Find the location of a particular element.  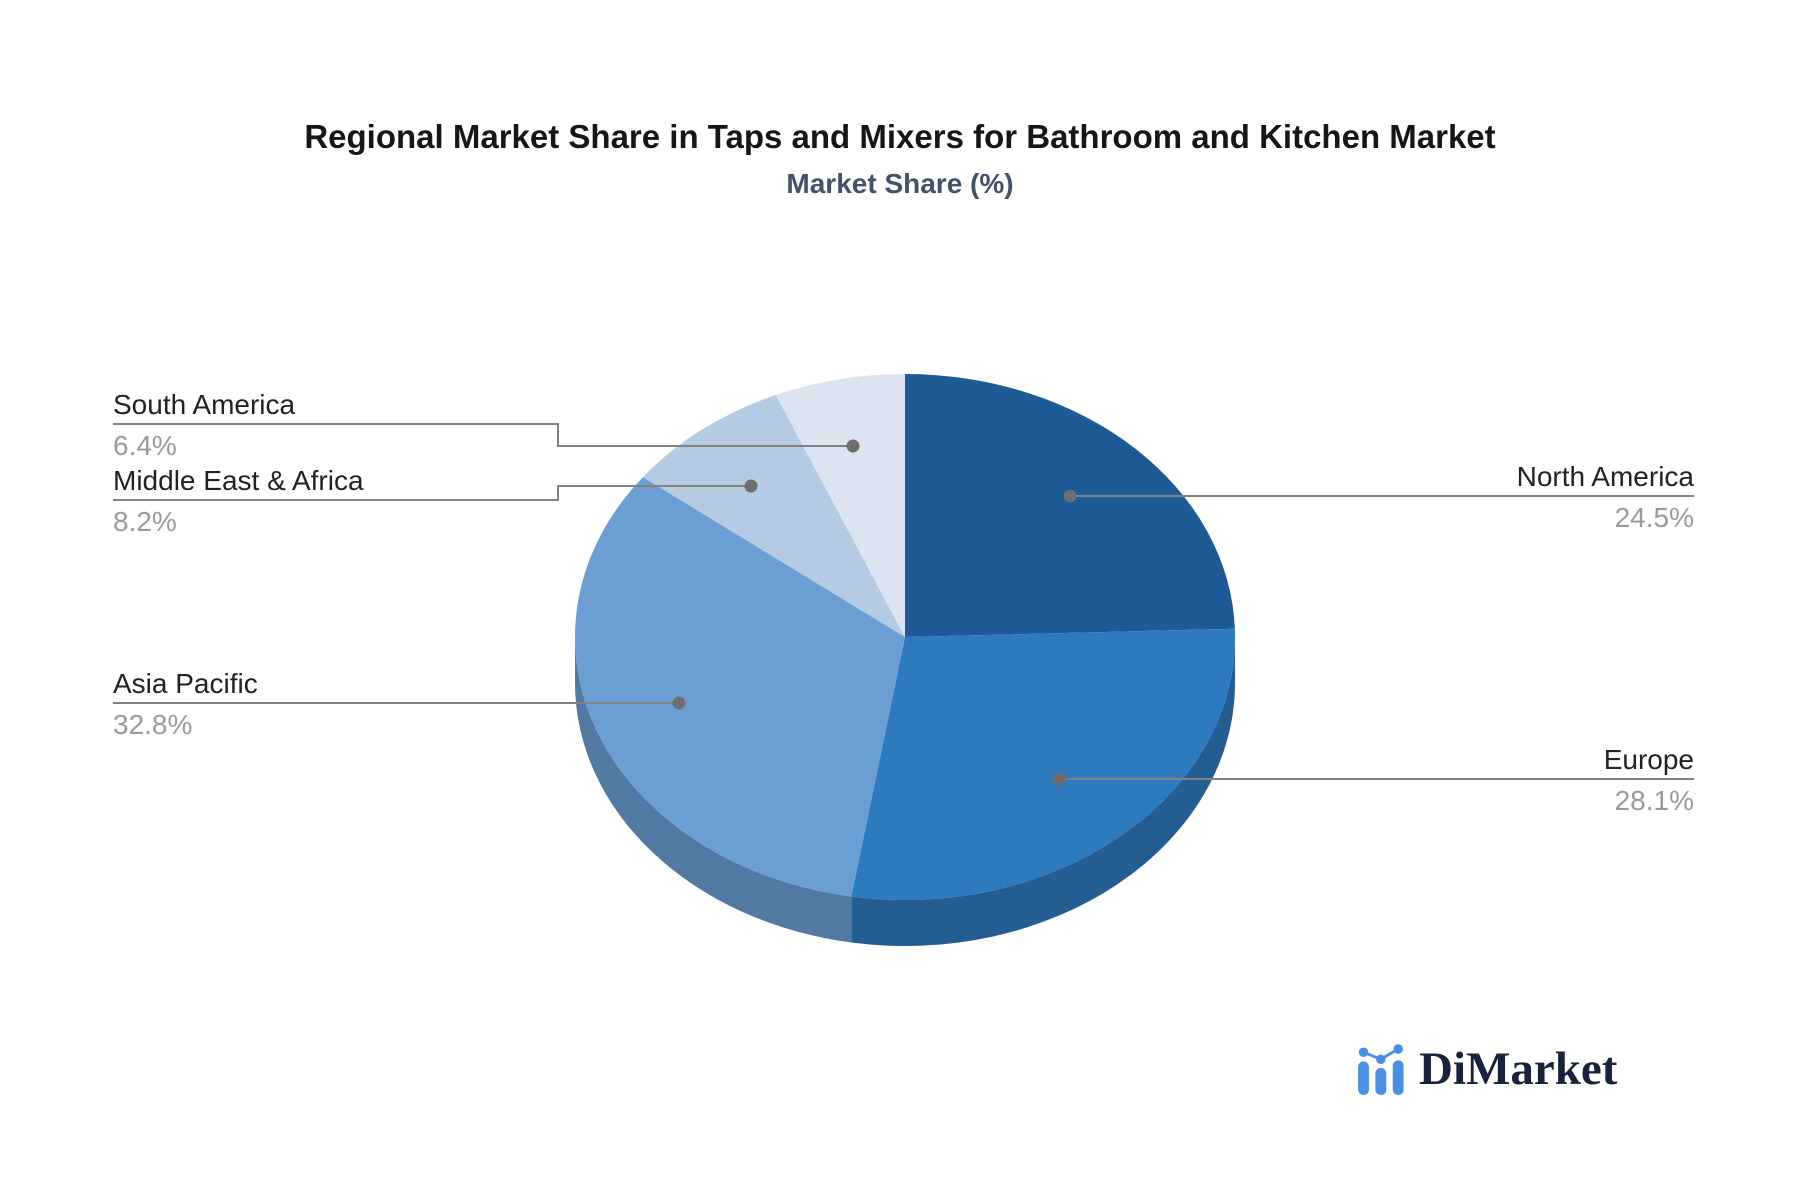

slice-label-text: Middle East & Africa is located at coordinates (238, 480).